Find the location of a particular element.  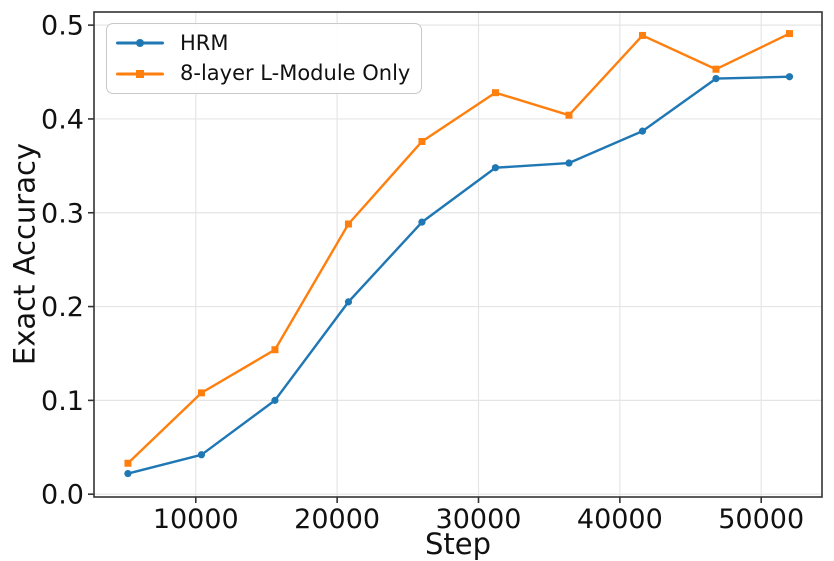

legend-line-sample-l-module is located at coordinates (140, 74).